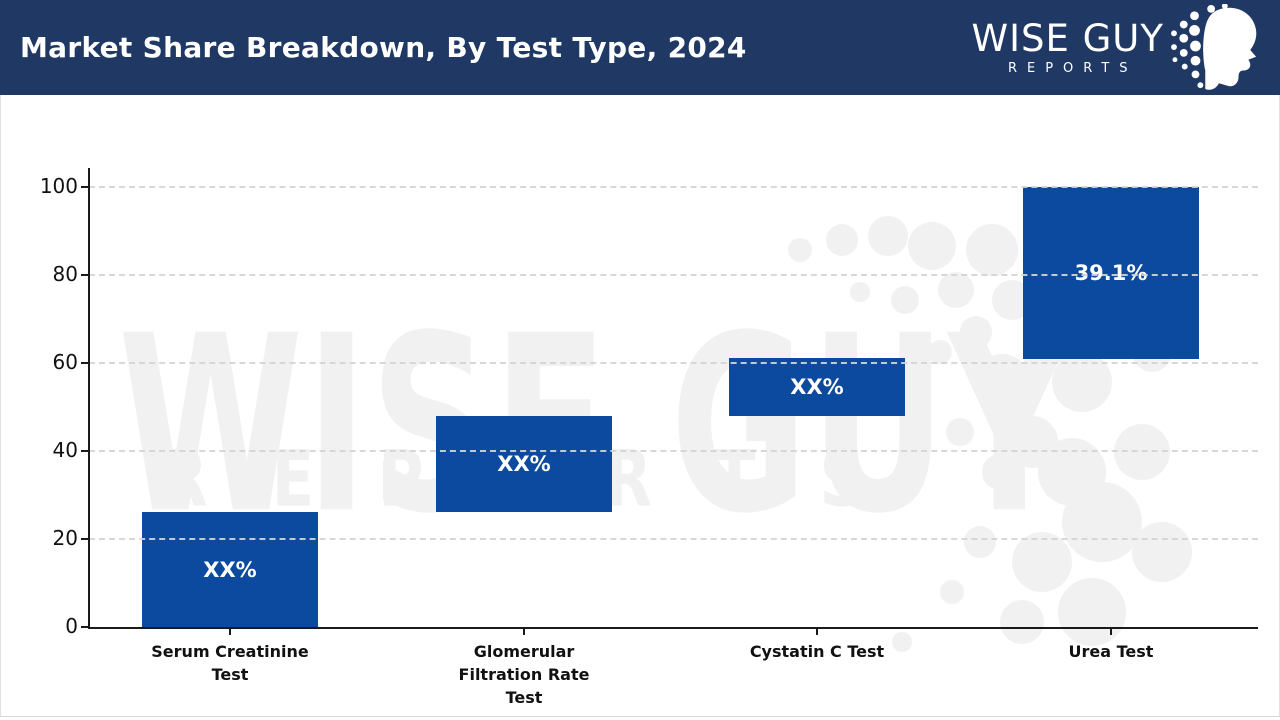 The image size is (1280, 720). I want to click on bar-3: XX%, so click(817, 387).